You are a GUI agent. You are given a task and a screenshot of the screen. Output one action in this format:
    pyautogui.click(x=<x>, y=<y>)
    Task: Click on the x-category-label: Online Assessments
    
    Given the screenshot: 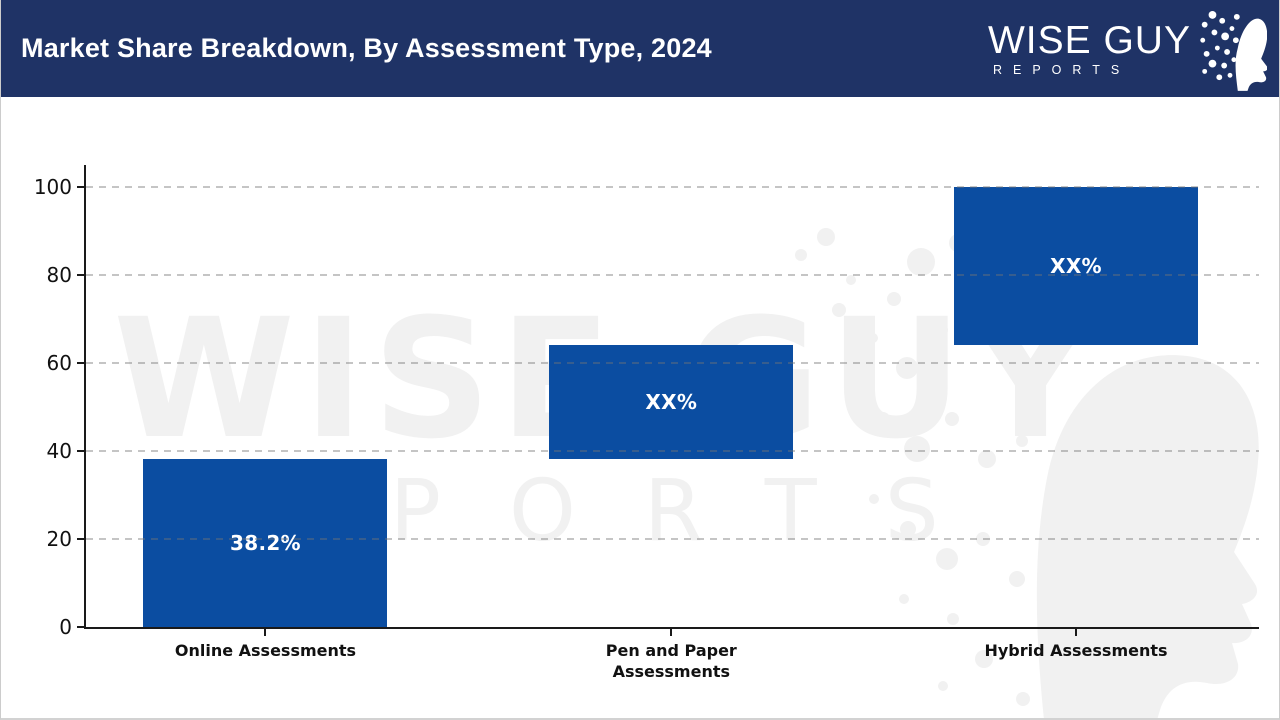 What is the action you would take?
    pyautogui.click(x=265, y=650)
    